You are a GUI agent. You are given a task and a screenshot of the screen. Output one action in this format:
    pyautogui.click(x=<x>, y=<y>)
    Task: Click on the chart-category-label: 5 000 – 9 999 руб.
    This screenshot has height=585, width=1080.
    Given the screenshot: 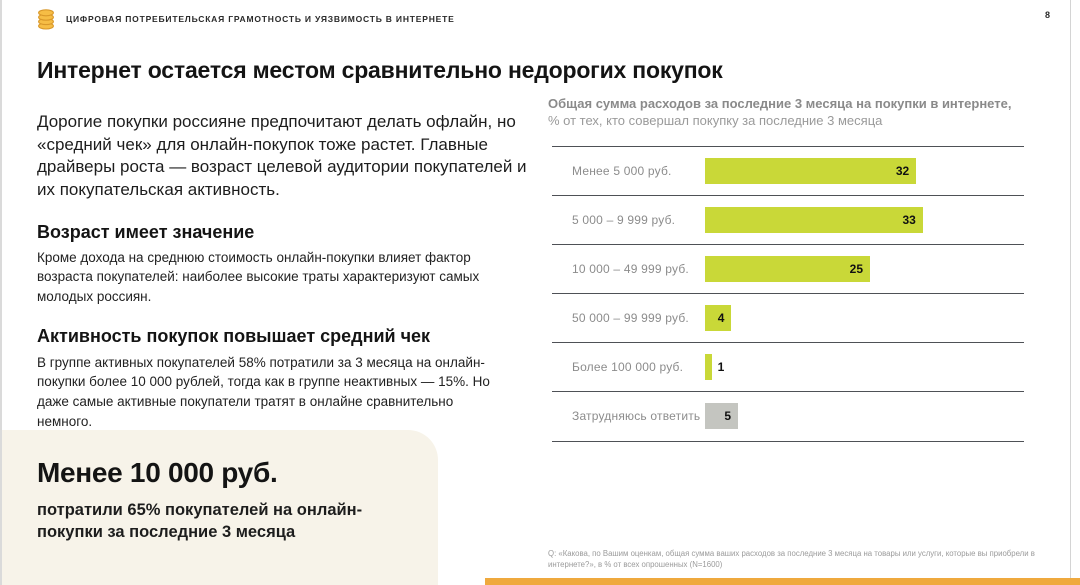 What is the action you would take?
    pyautogui.click(x=624, y=220)
    